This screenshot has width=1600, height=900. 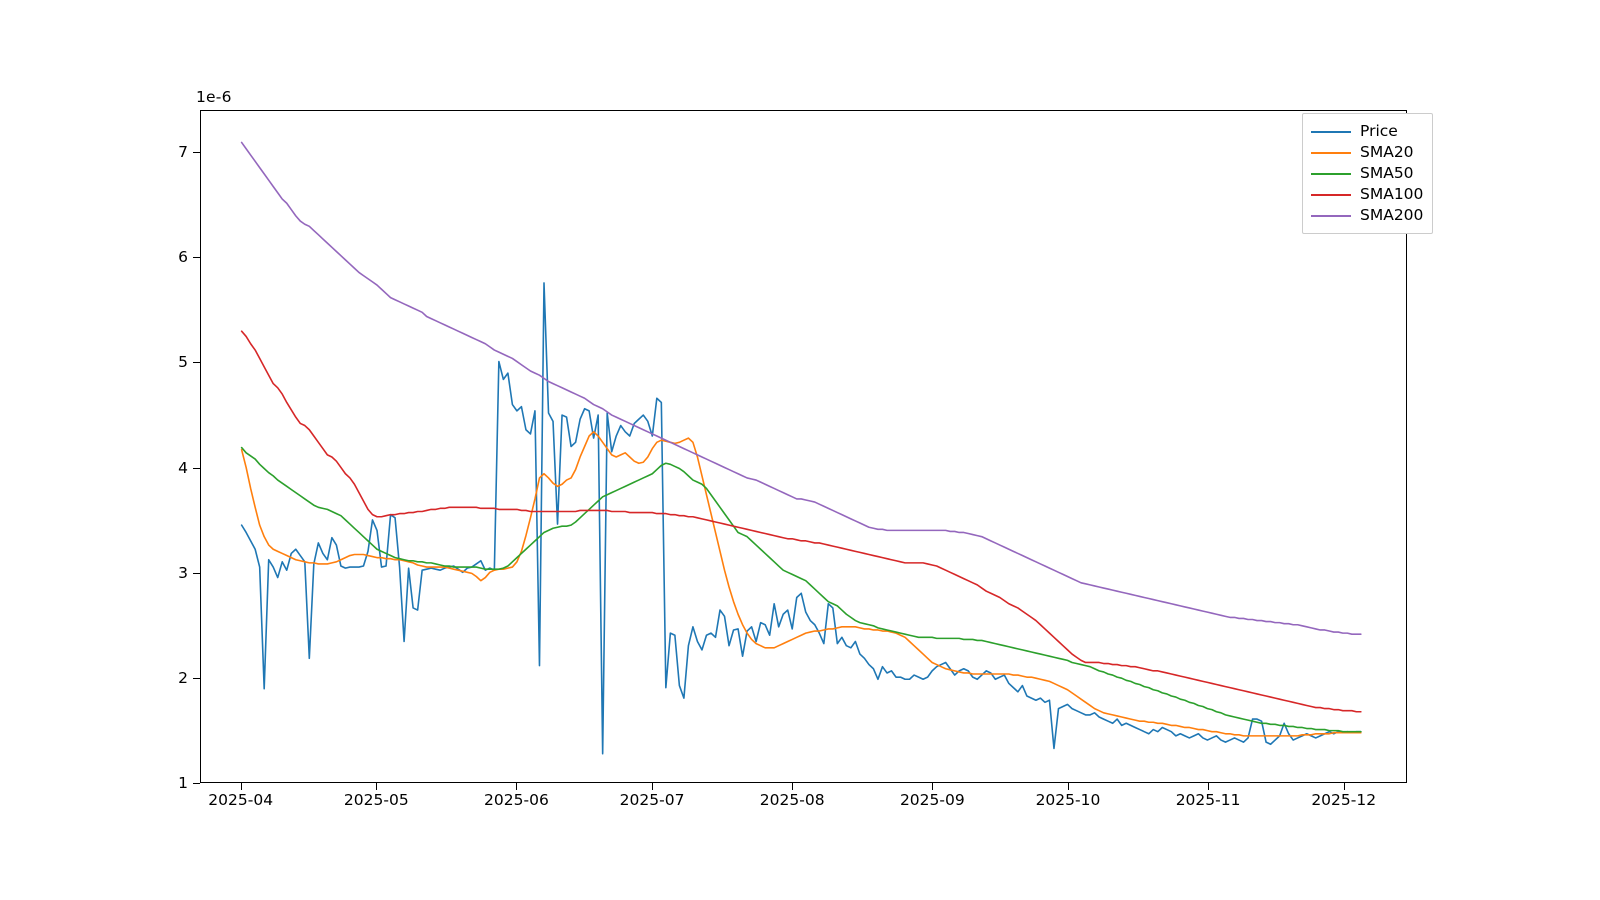 What do you see at coordinates (1331, 131) in the screenshot?
I see `legend-swatch-price-icon` at bounding box center [1331, 131].